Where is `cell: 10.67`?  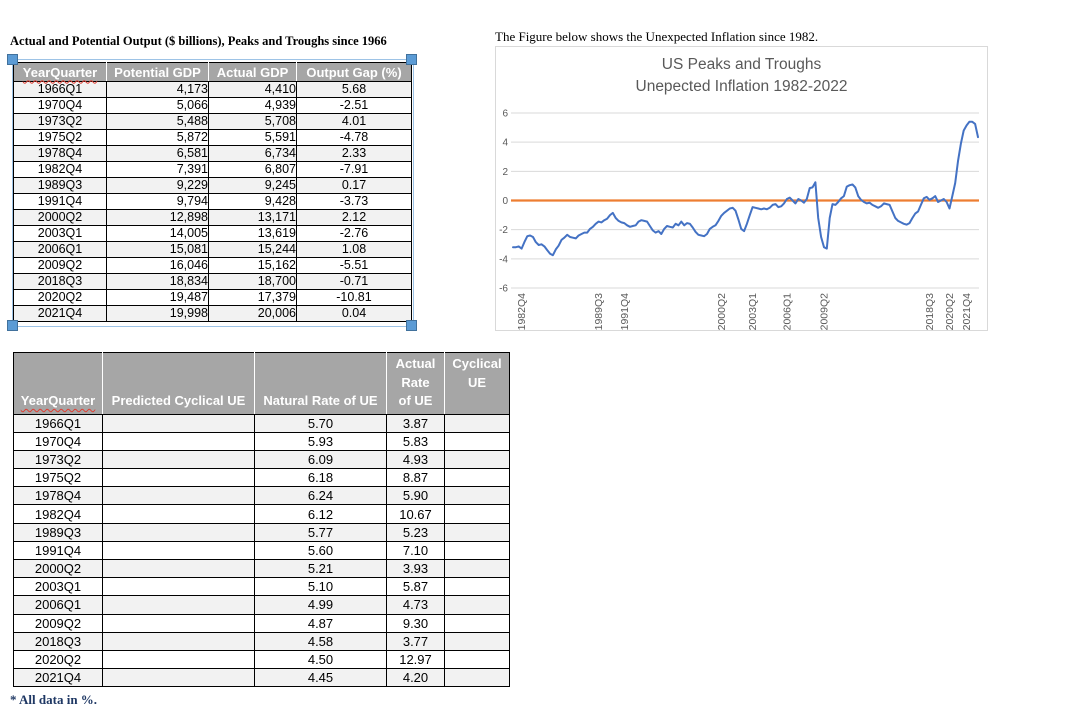
cell: 10.67 is located at coordinates (415, 514).